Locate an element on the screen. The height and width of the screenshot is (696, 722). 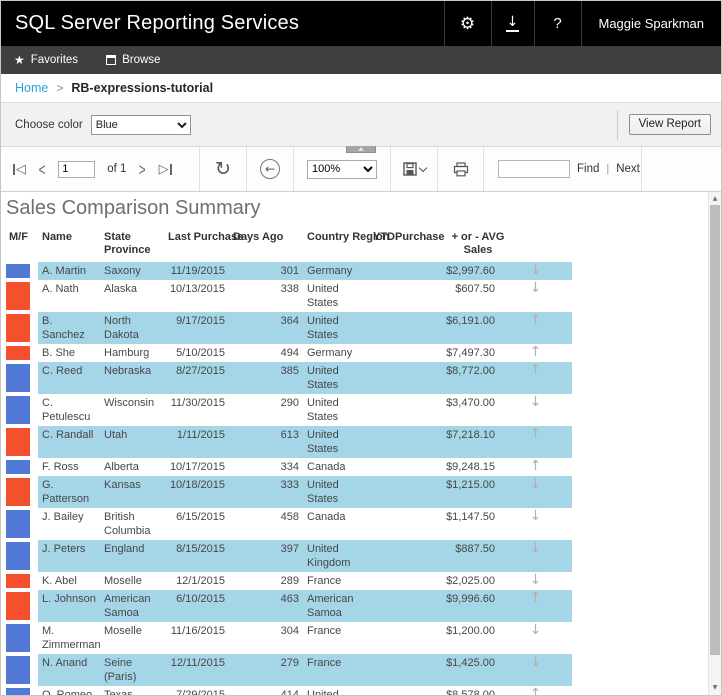
ytd-purchase-cell: $1,425.00 is located at coordinates (434, 670).